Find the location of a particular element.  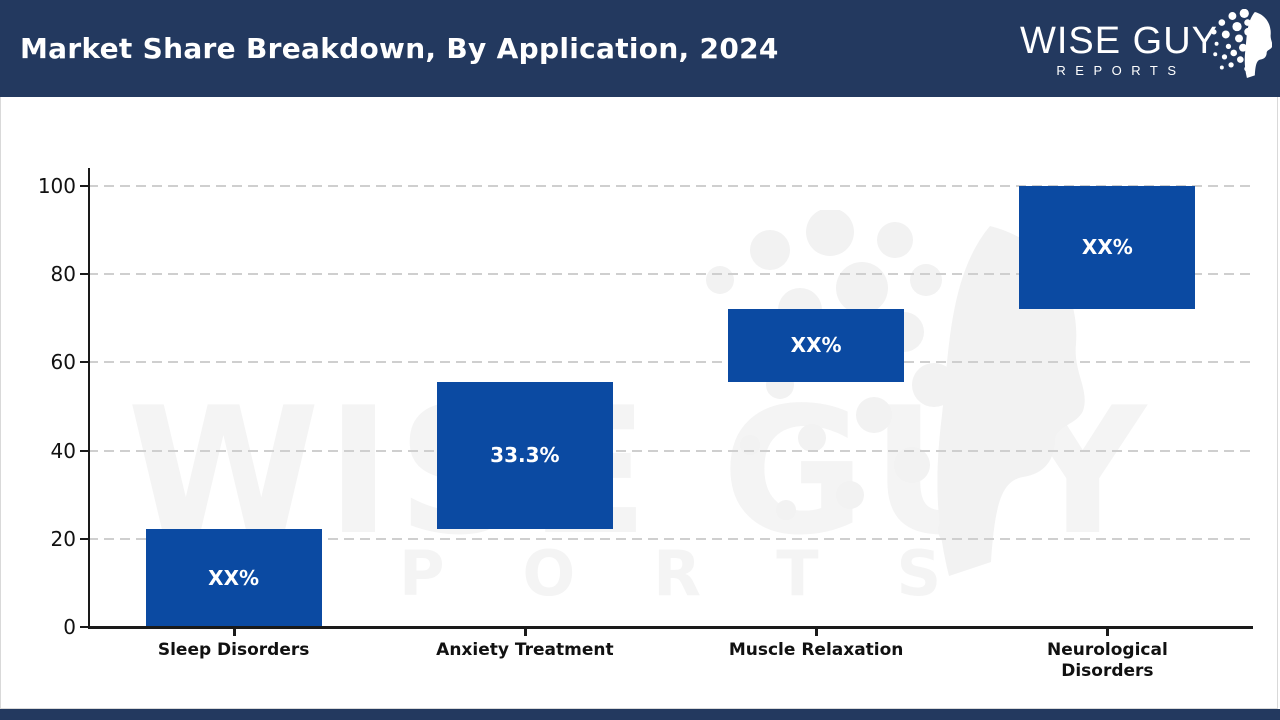

logo-text: WISE GUY REPORTS is located at coordinates (1119, 49).